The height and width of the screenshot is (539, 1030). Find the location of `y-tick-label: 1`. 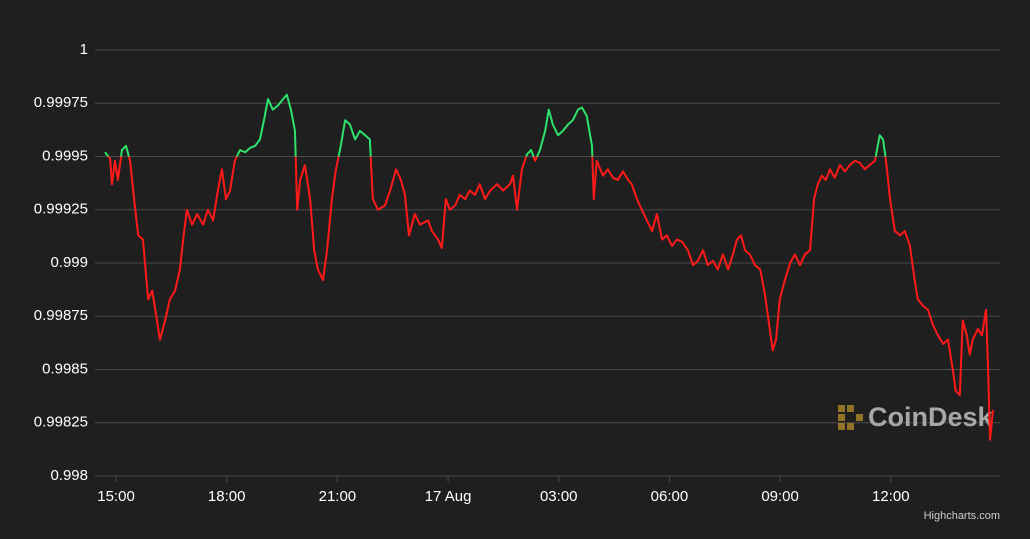

y-tick-label: 1 is located at coordinates (84, 49).